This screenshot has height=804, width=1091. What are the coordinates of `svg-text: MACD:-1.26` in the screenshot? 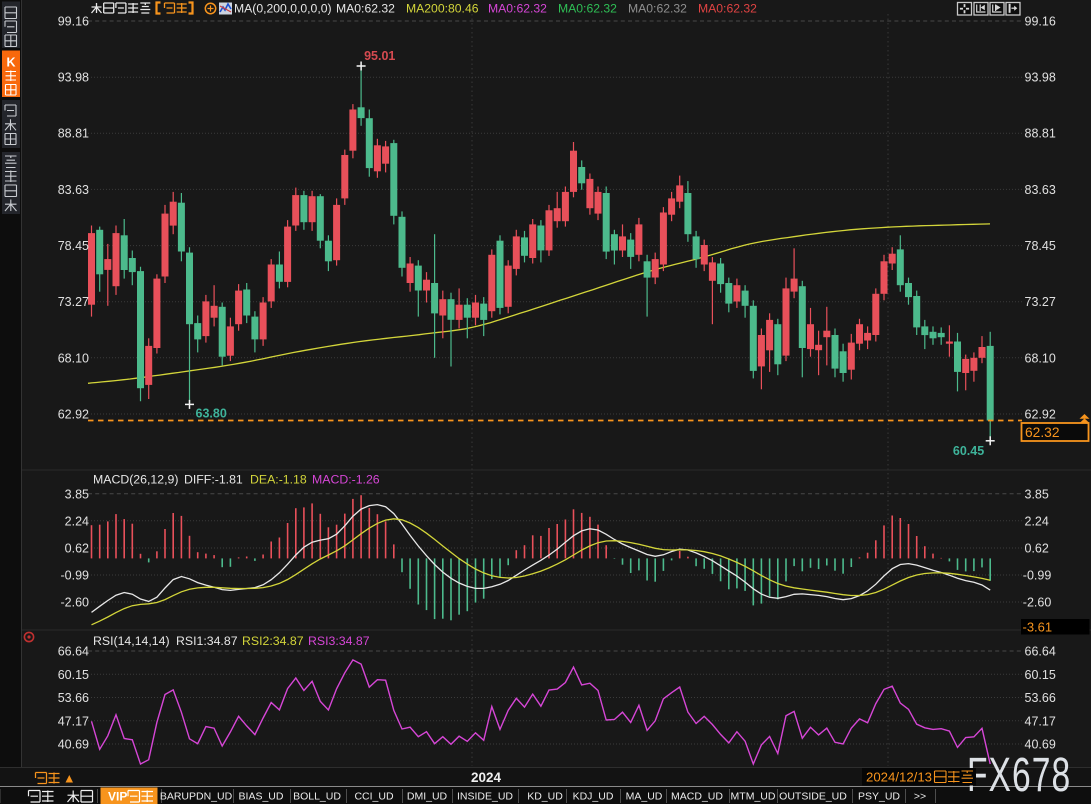 It's located at (346, 480).